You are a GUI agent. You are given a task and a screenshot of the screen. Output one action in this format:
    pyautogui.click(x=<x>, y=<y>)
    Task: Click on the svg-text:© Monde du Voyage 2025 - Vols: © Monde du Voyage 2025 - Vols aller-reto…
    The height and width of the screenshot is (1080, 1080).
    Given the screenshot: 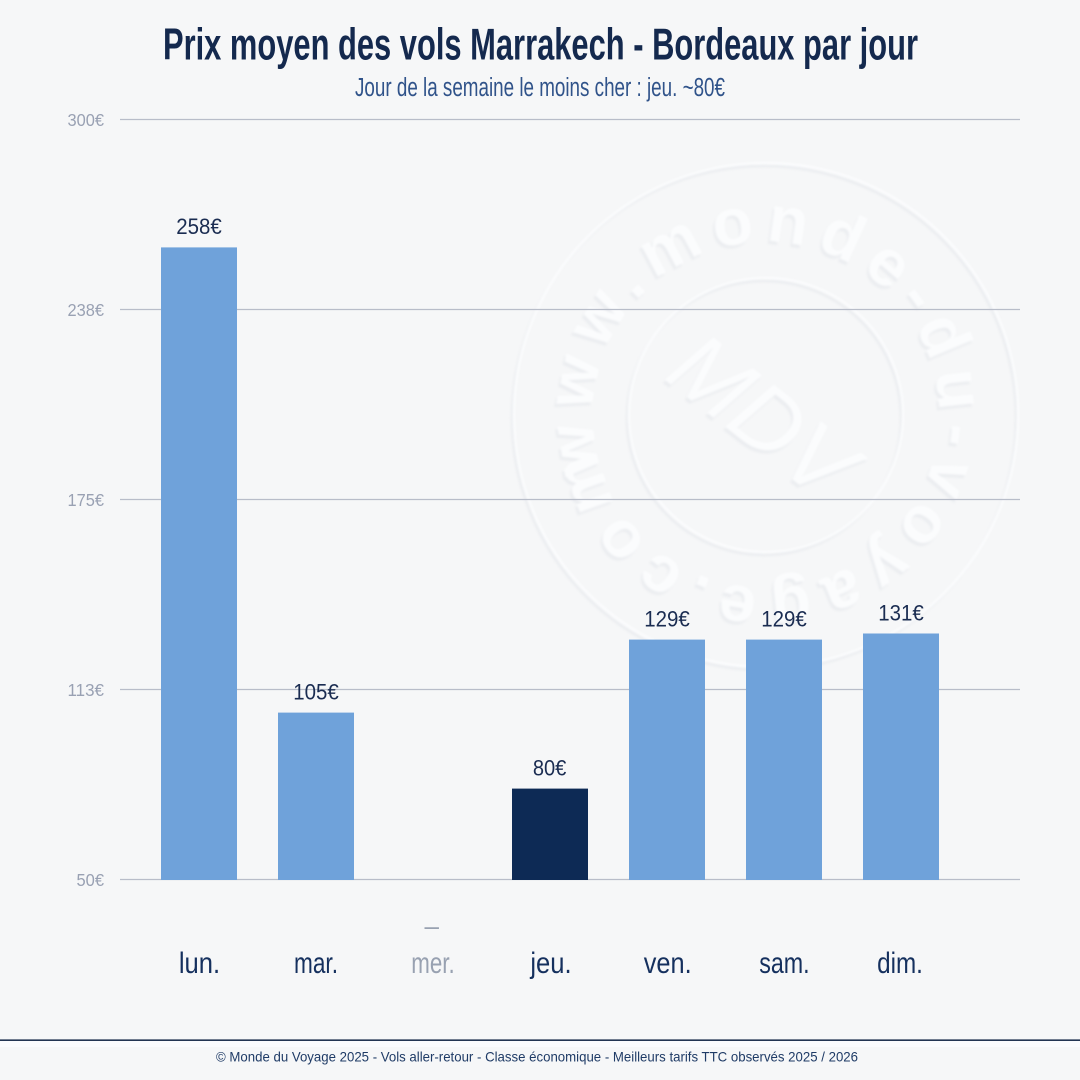 What is the action you would take?
    pyautogui.click(x=537, y=1057)
    